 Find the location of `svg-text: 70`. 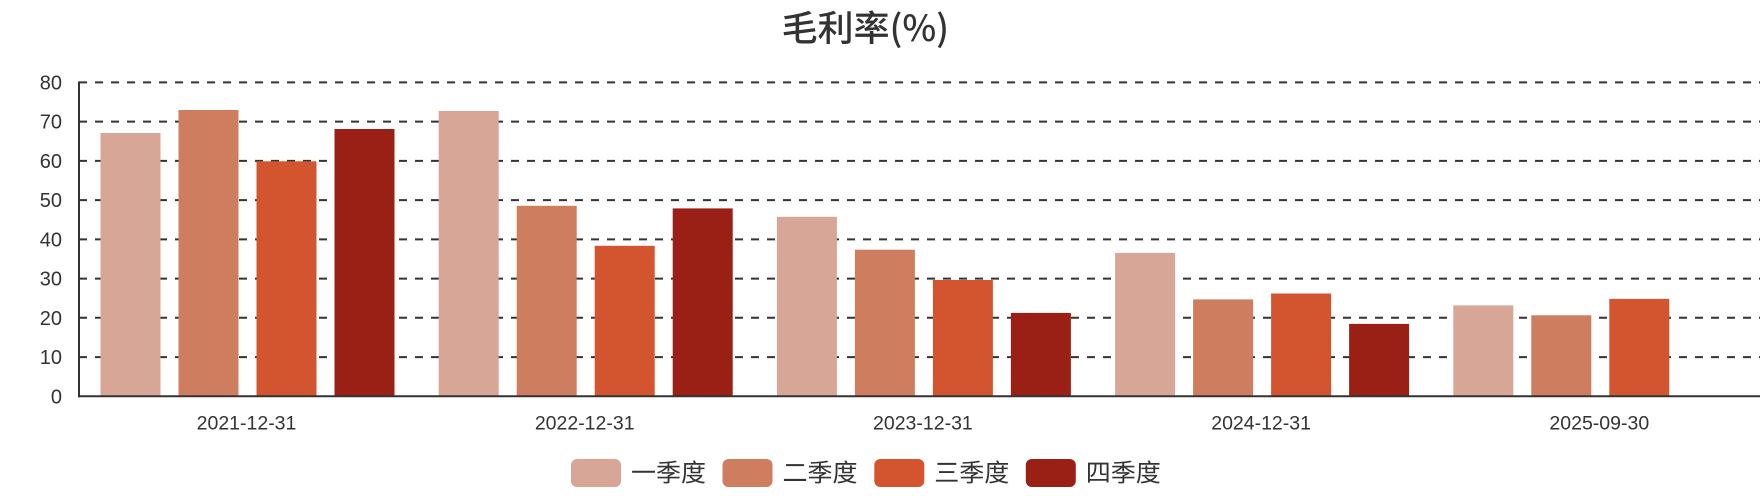

svg-text: 70 is located at coordinates (51, 123).